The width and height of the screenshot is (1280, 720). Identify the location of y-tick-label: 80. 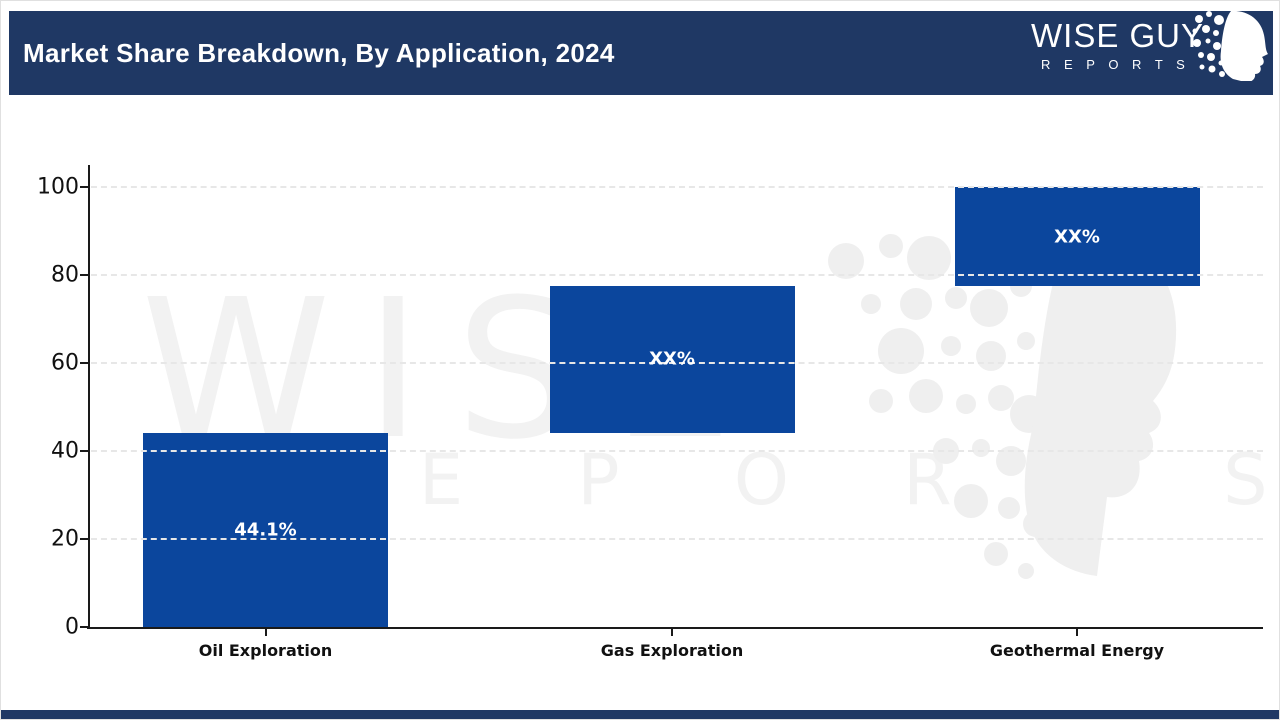
(65, 275).